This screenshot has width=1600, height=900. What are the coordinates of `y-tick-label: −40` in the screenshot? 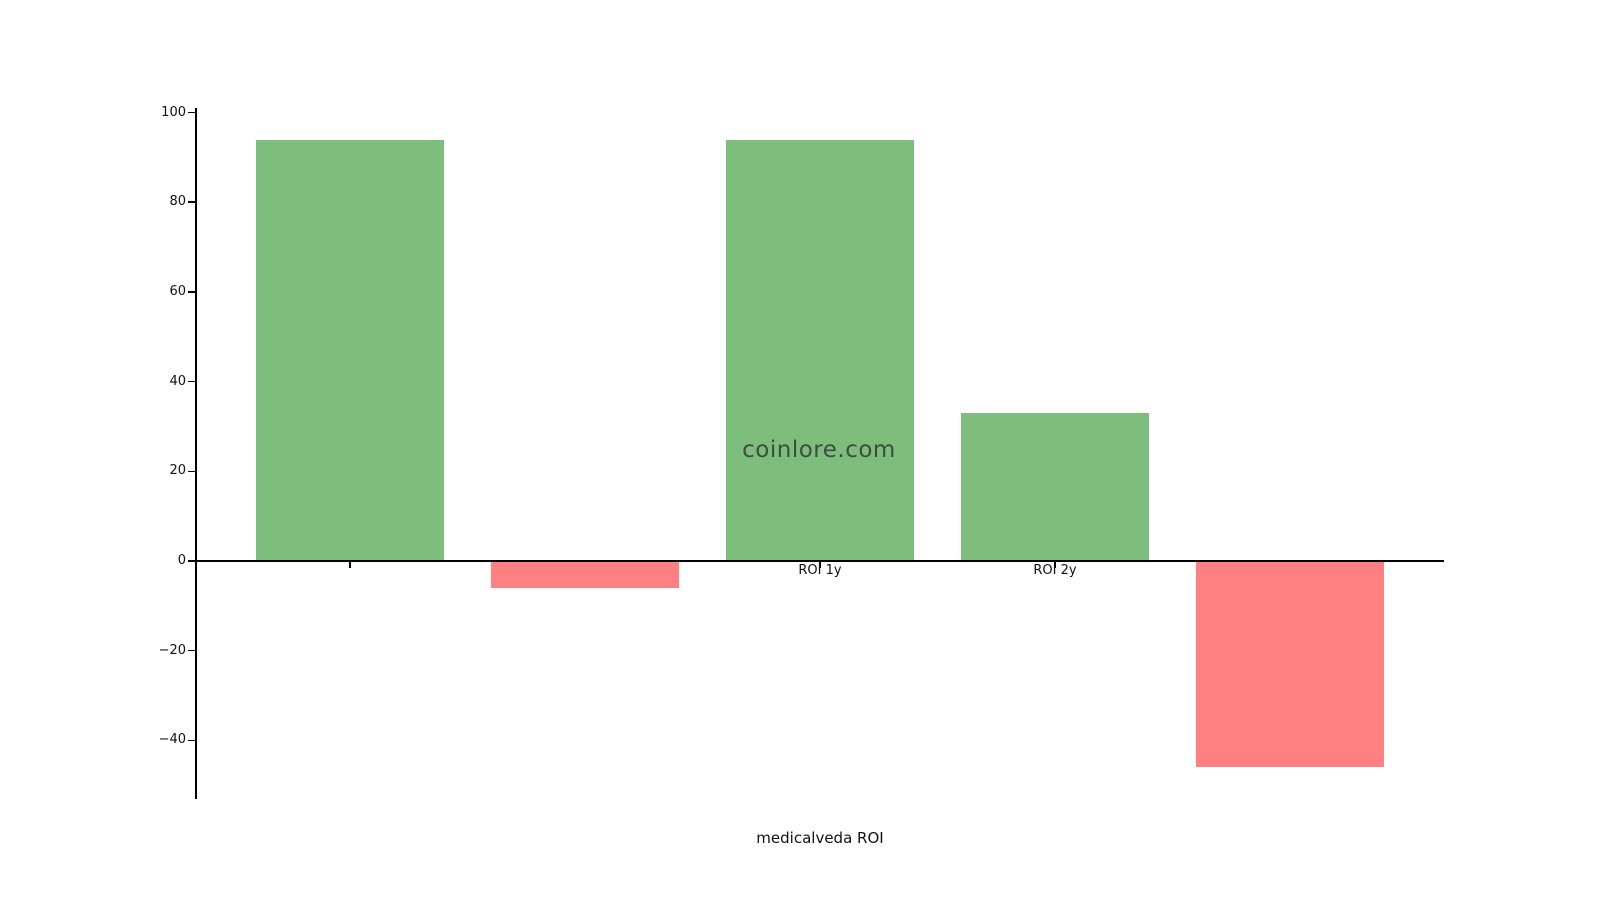 It's located at (172, 740).